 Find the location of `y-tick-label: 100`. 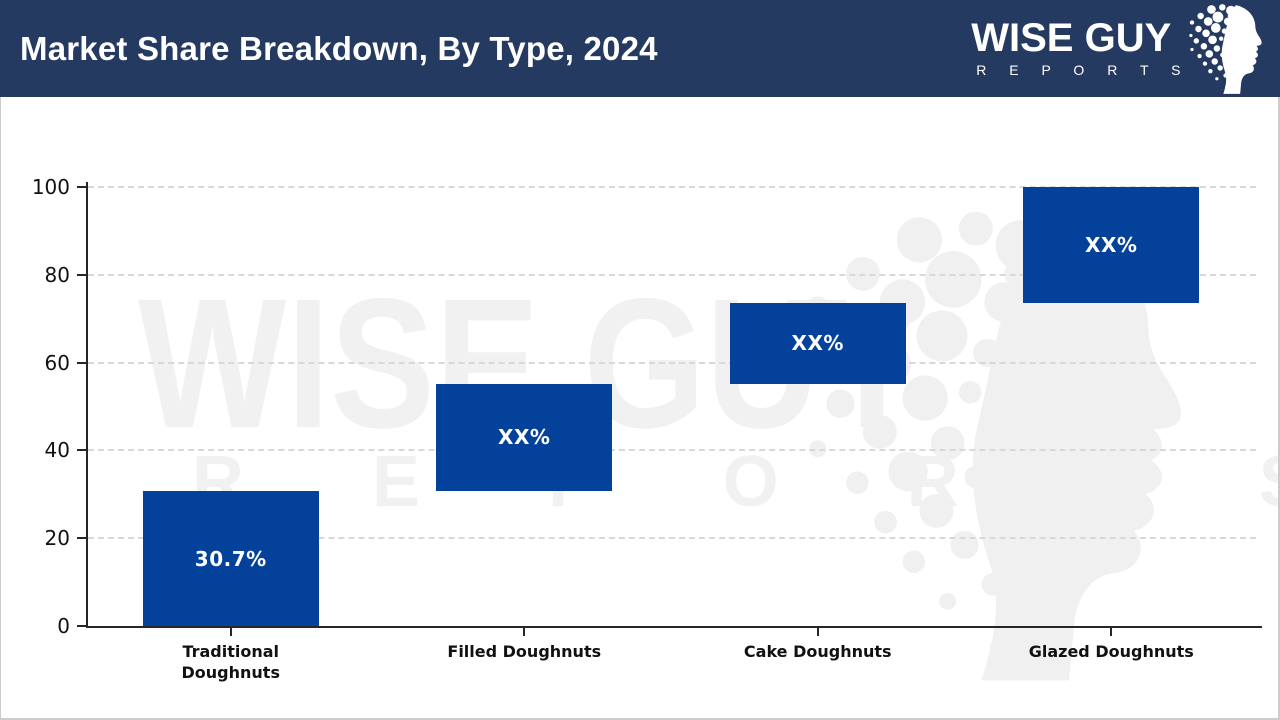

y-tick-label: 100 is located at coordinates (50, 187).